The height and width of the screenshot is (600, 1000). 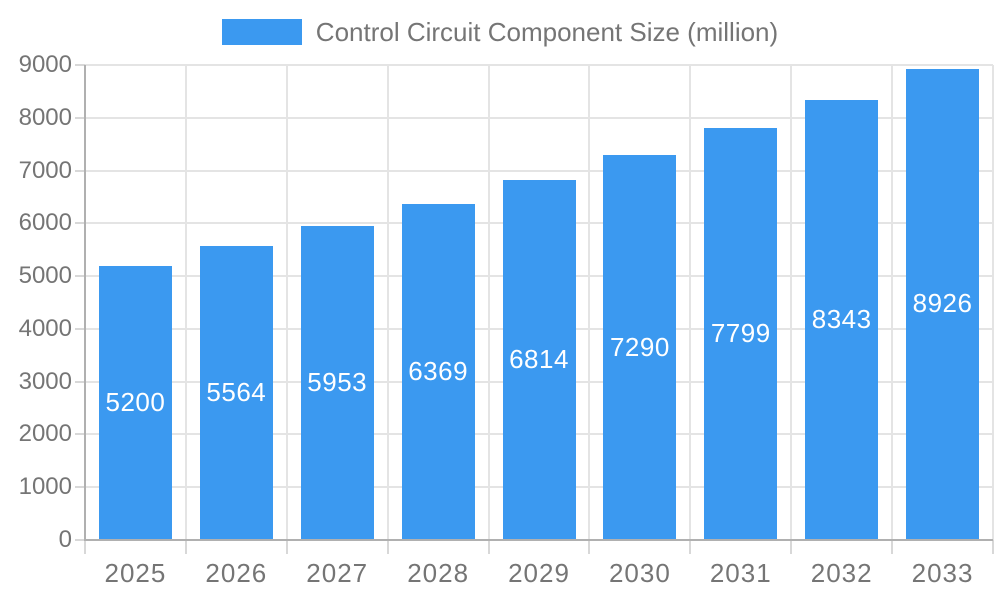 I want to click on bar: 5564, so click(x=236, y=392).